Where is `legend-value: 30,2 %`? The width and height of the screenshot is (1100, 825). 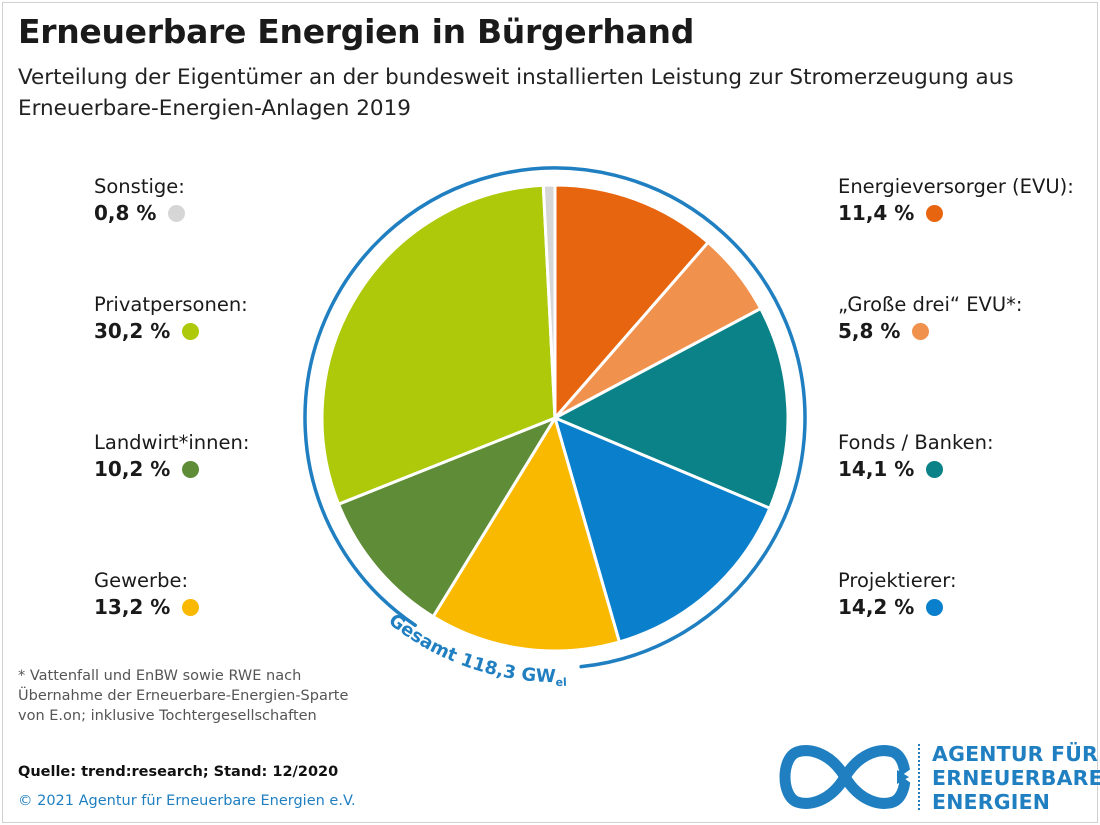 legend-value: 30,2 % is located at coordinates (132, 331).